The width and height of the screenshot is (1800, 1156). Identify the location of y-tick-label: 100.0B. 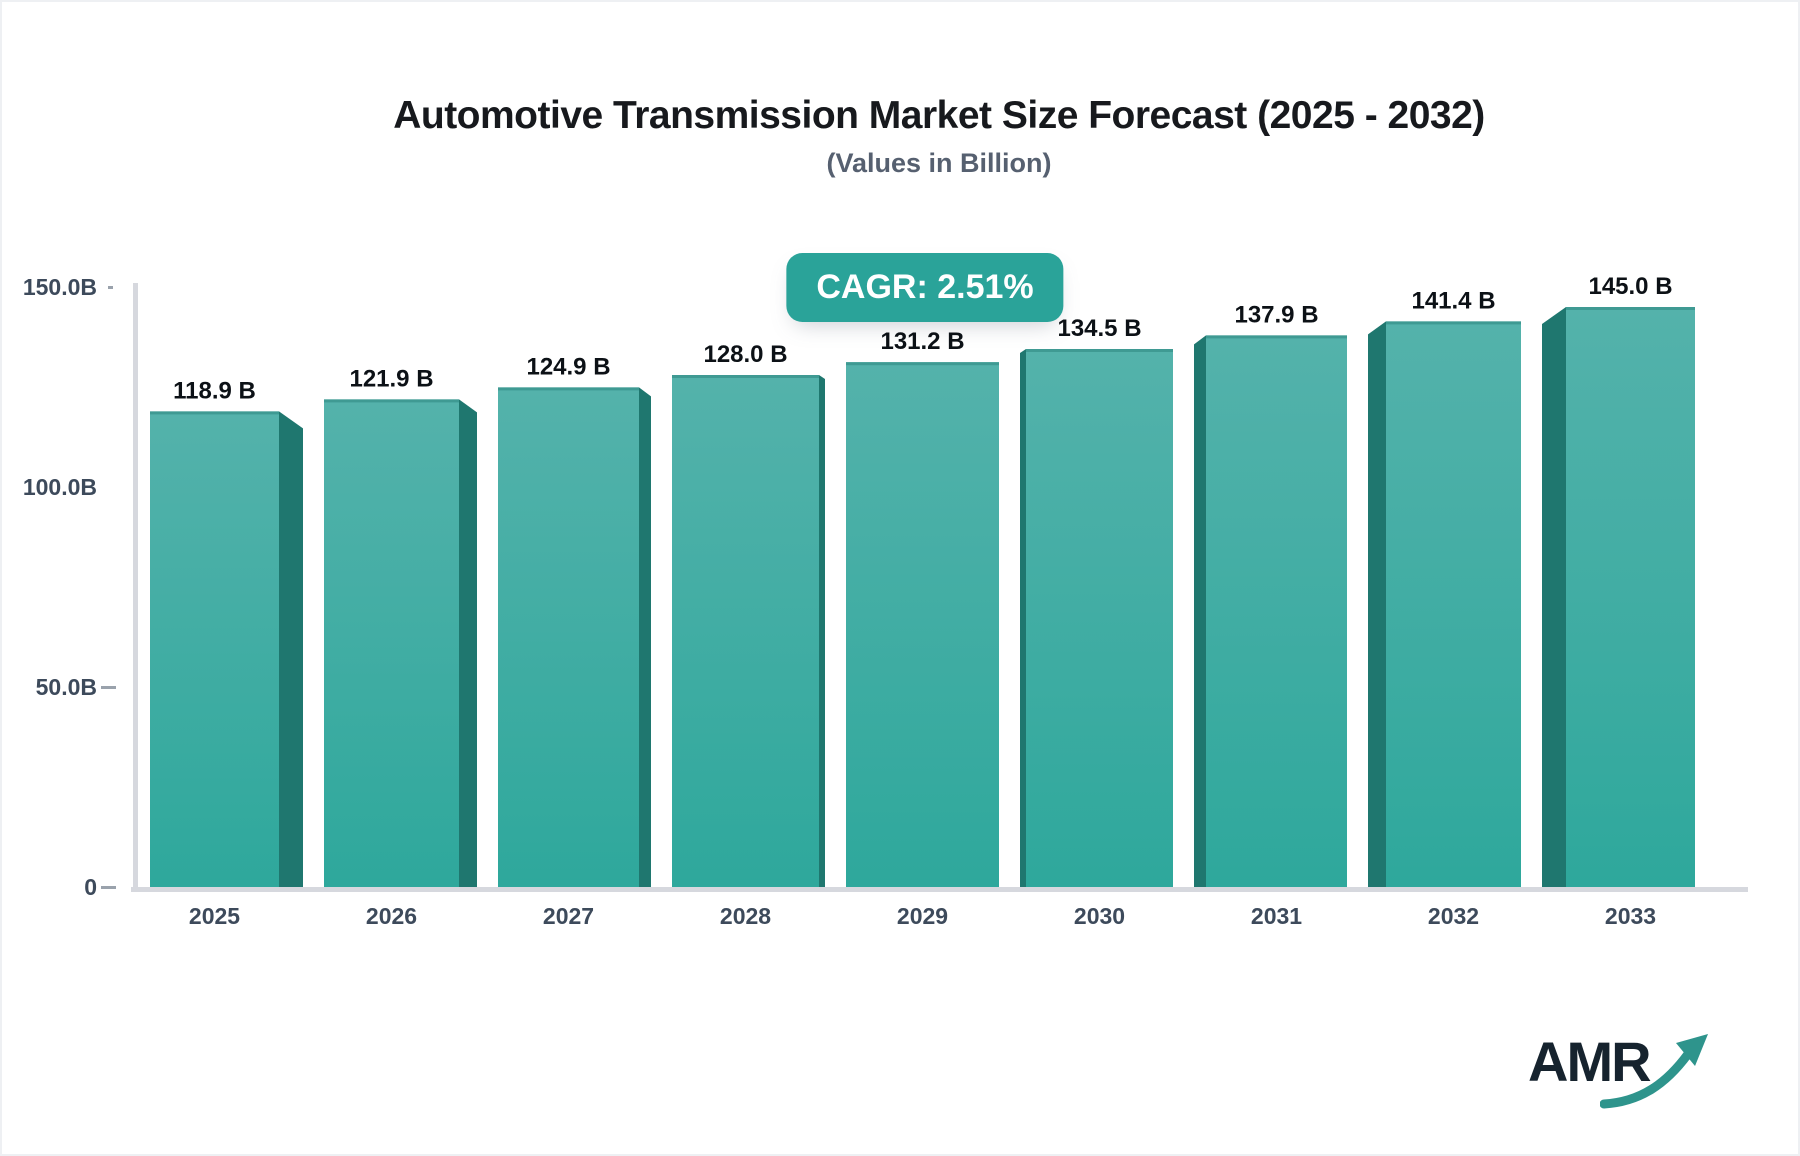
(60, 487).